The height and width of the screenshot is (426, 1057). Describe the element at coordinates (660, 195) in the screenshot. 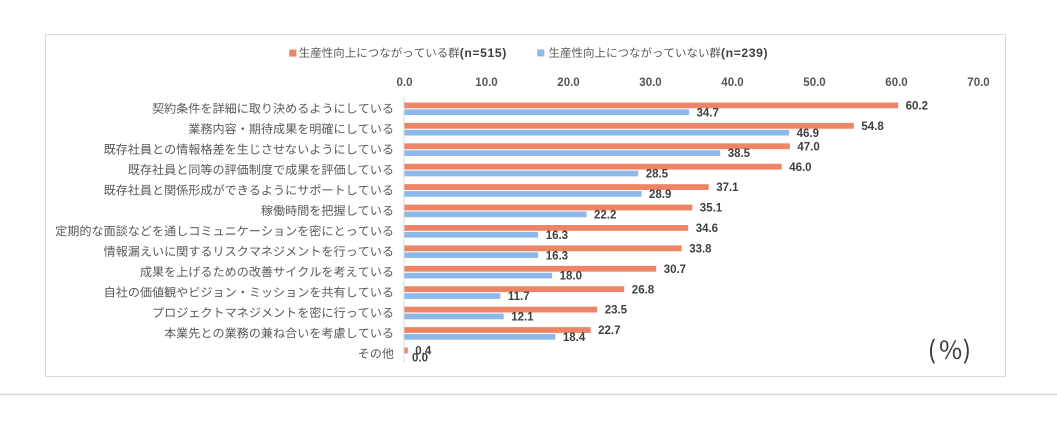

I see `svg-text: 28.9` at that location.